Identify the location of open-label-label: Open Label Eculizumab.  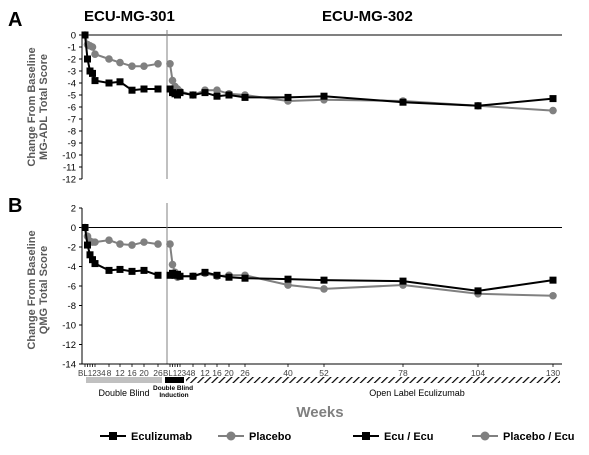
(417, 393).